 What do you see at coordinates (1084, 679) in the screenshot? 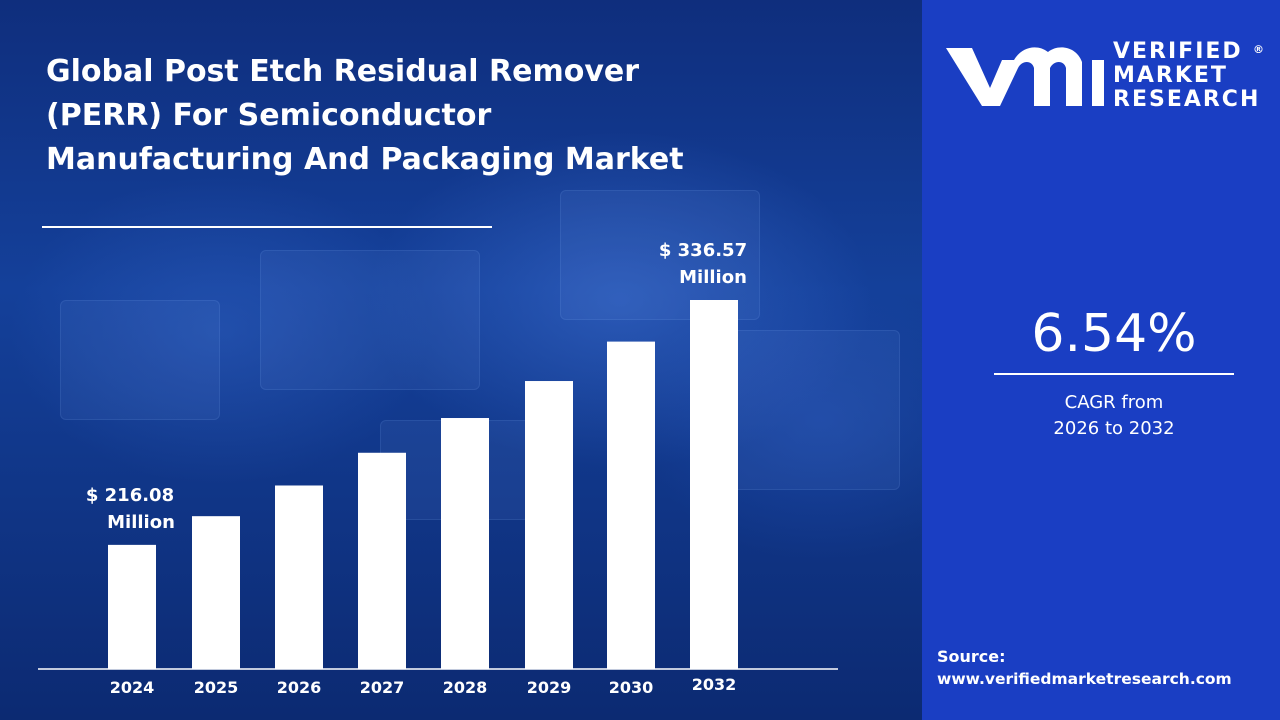
I see `source-url: www.verifiedmarketresearch.com` at bounding box center [1084, 679].